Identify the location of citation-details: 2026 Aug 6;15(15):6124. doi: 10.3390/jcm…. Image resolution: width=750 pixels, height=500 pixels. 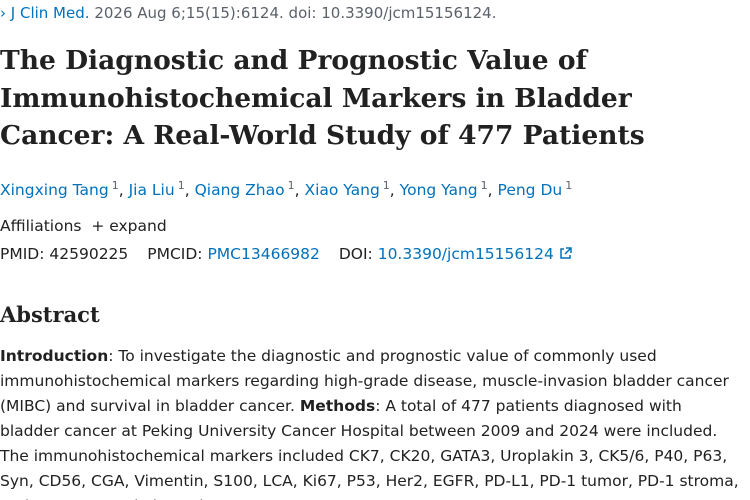
(295, 13).